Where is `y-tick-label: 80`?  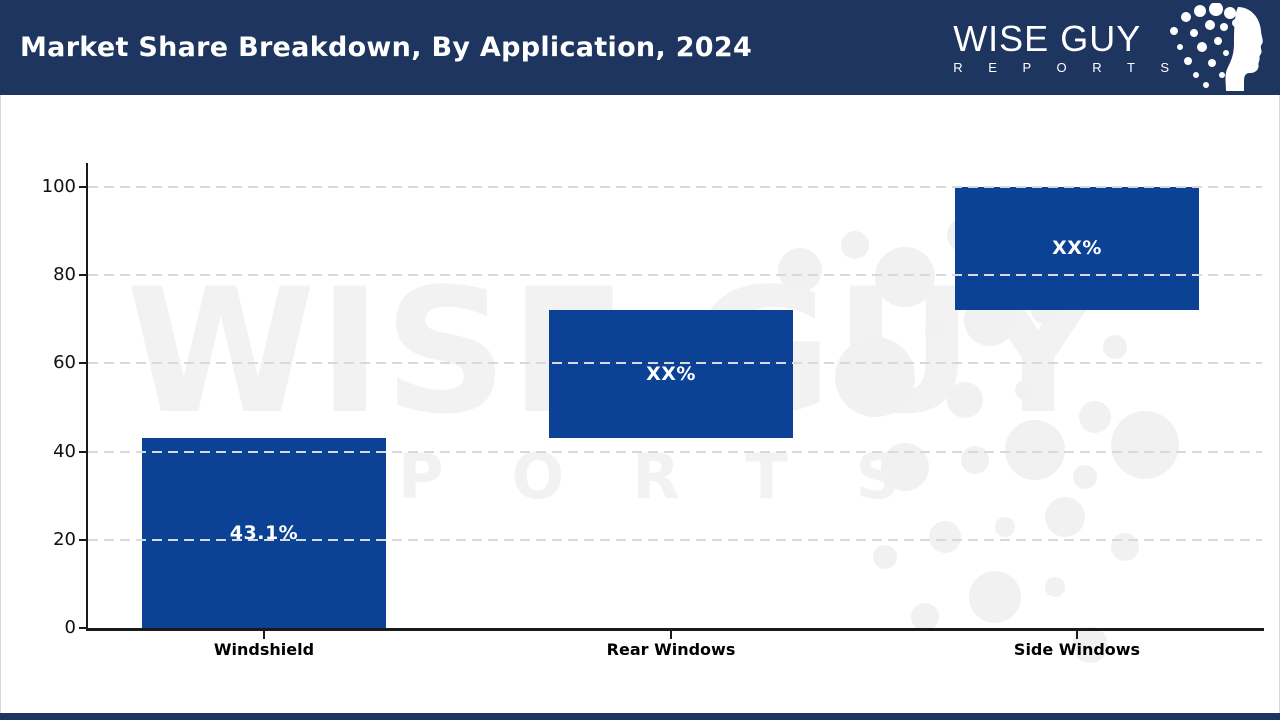
y-tick-label: 80 is located at coordinates (64, 275).